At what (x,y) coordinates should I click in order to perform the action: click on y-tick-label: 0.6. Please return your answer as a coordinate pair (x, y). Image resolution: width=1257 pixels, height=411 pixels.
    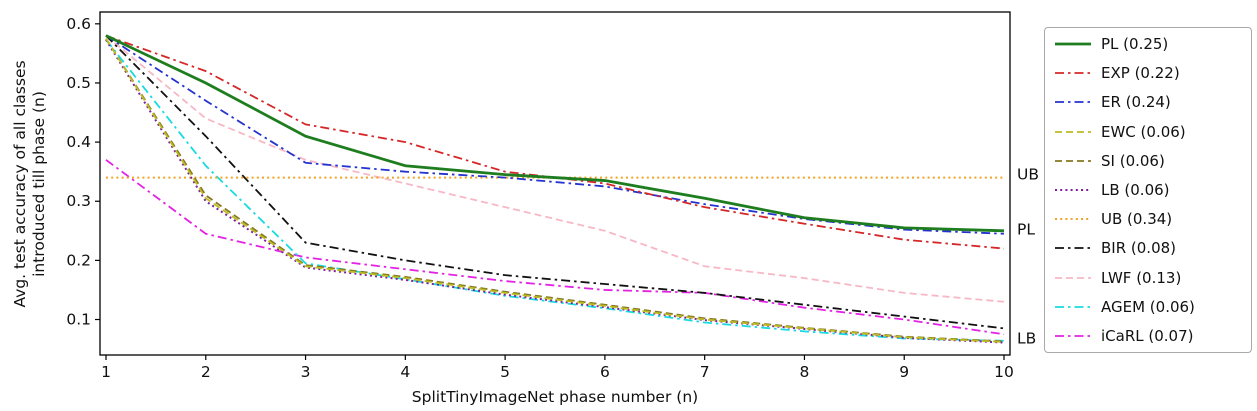
    Looking at the image, I should click on (78, 24).